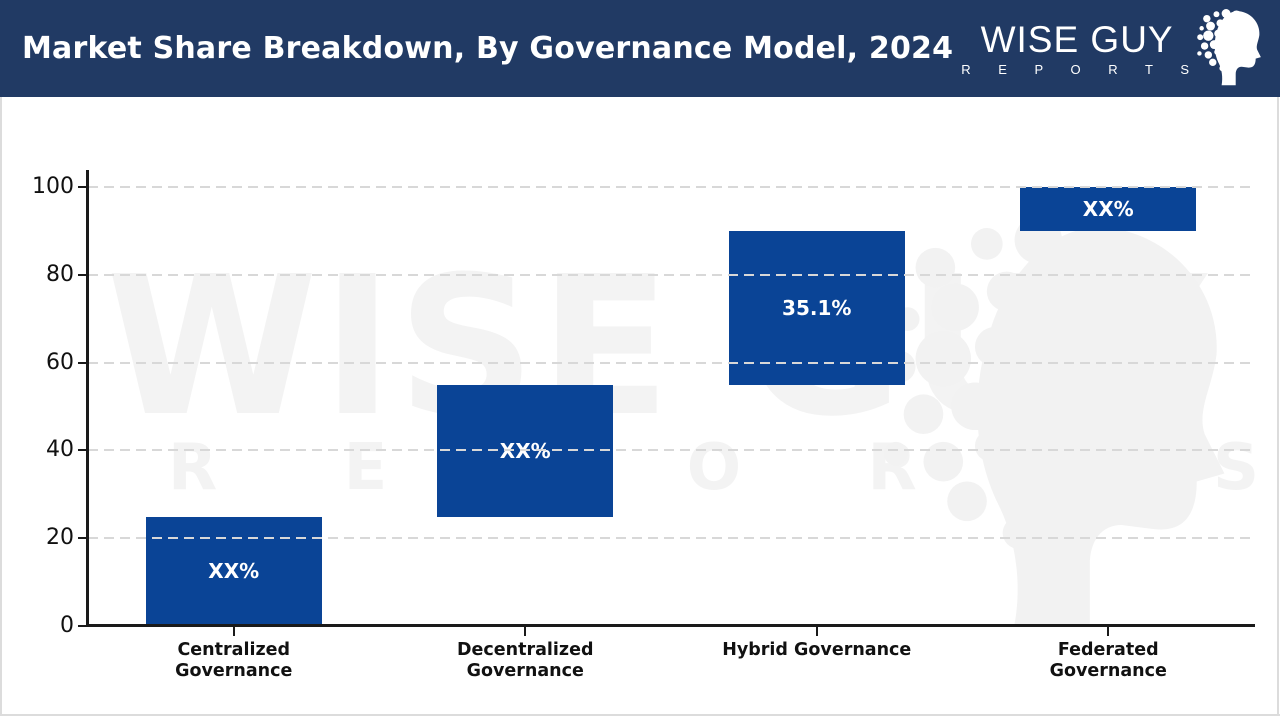 This screenshot has height=720, width=1280. I want to click on x-tick-hybrid-governance, so click(816, 631).